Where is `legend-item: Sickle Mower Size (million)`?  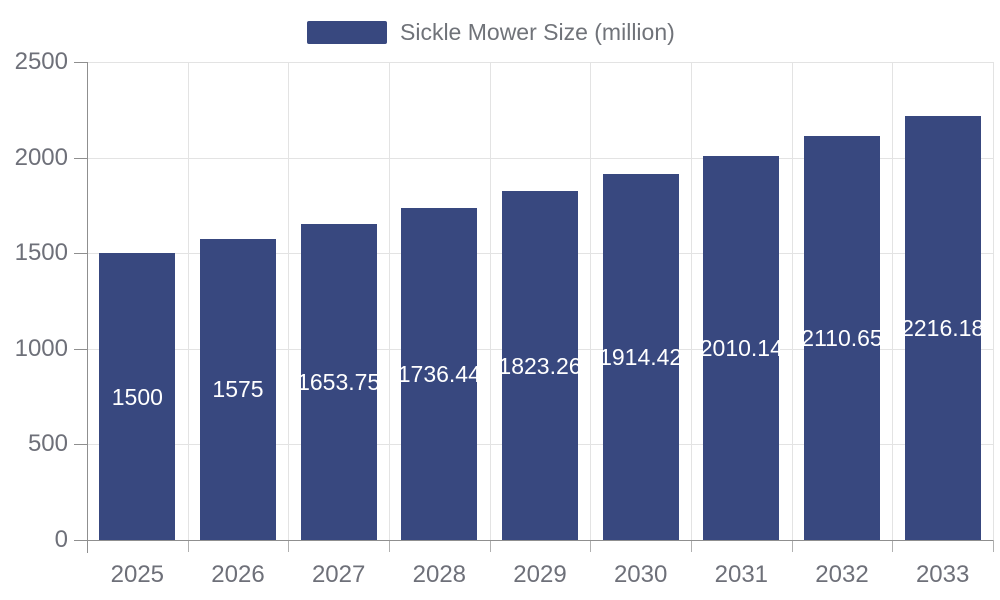 legend-item: Sickle Mower Size (million) is located at coordinates (491, 32).